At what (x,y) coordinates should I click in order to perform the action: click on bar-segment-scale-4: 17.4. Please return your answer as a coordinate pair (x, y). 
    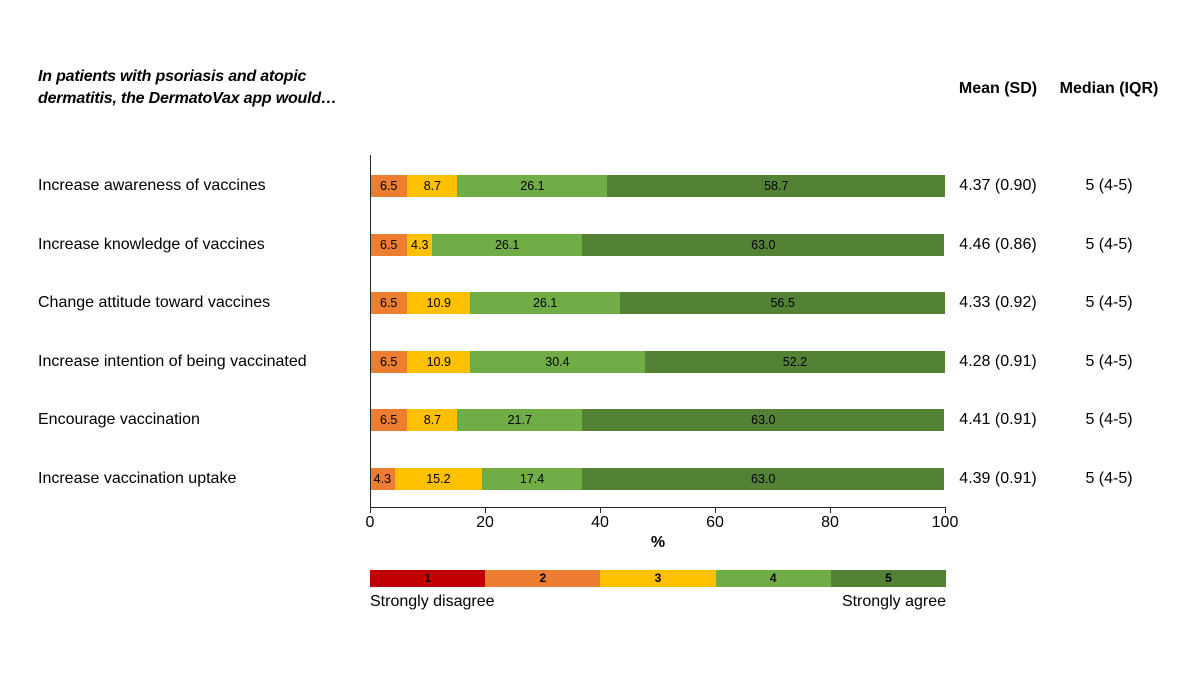
    Looking at the image, I should click on (532, 479).